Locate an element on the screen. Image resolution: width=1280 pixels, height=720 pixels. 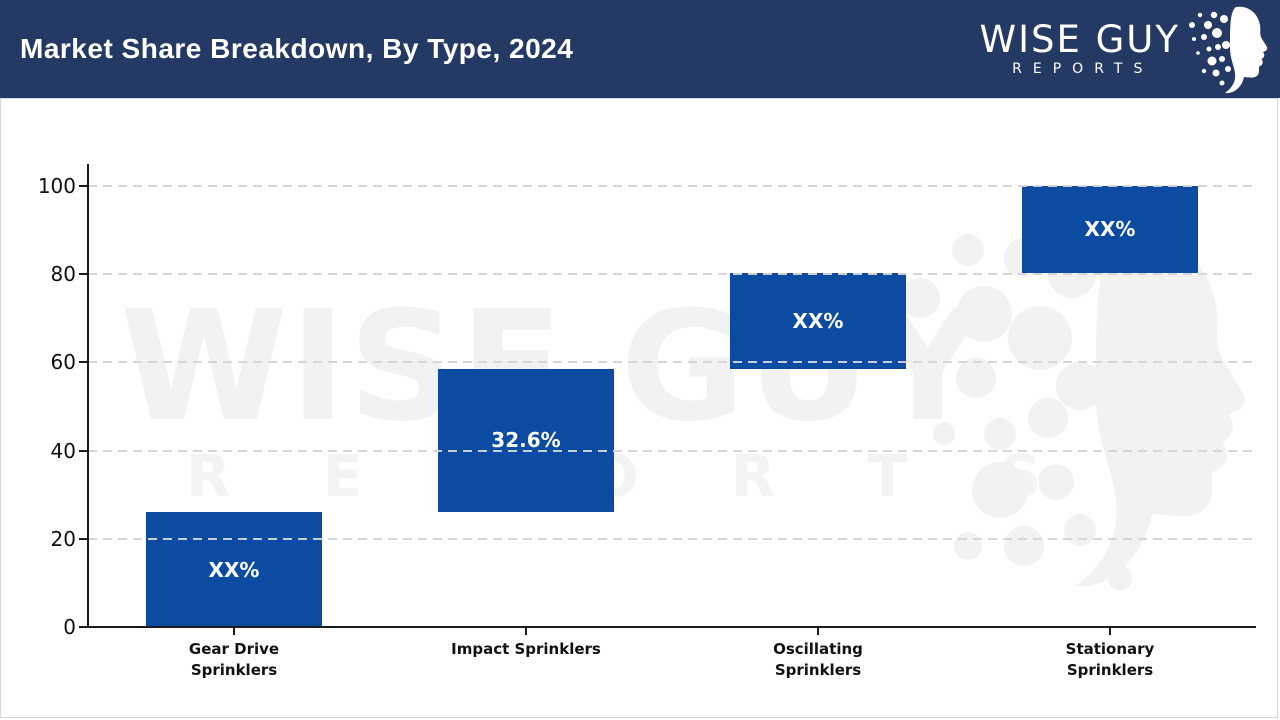
logo-text: WISE GUY REPORTS is located at coordinates (1079, 48).